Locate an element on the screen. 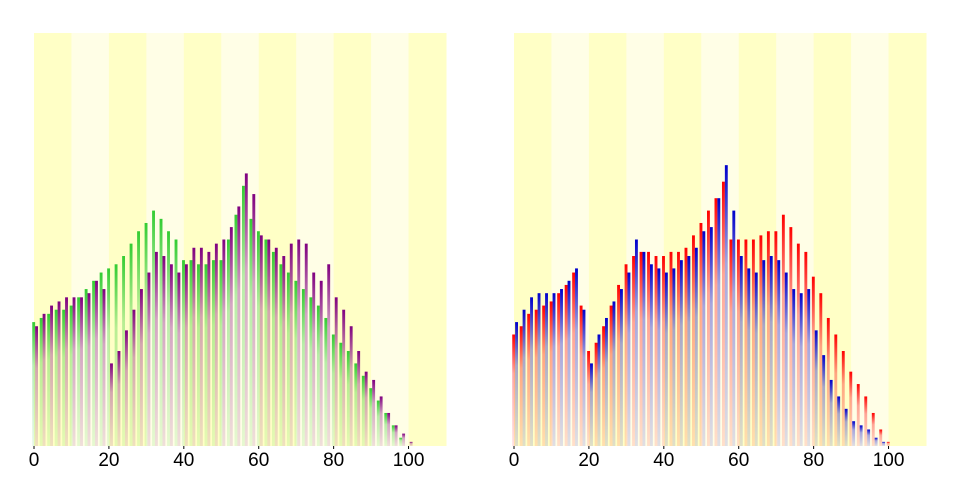 This screenshot has width=960, height=480. x-tick-label: 0 is located at coordinates (514, 460).